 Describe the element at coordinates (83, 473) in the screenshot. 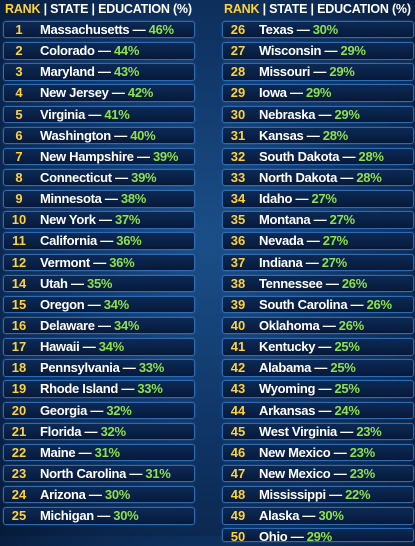

I see `state-name: North Carolina` at that location.